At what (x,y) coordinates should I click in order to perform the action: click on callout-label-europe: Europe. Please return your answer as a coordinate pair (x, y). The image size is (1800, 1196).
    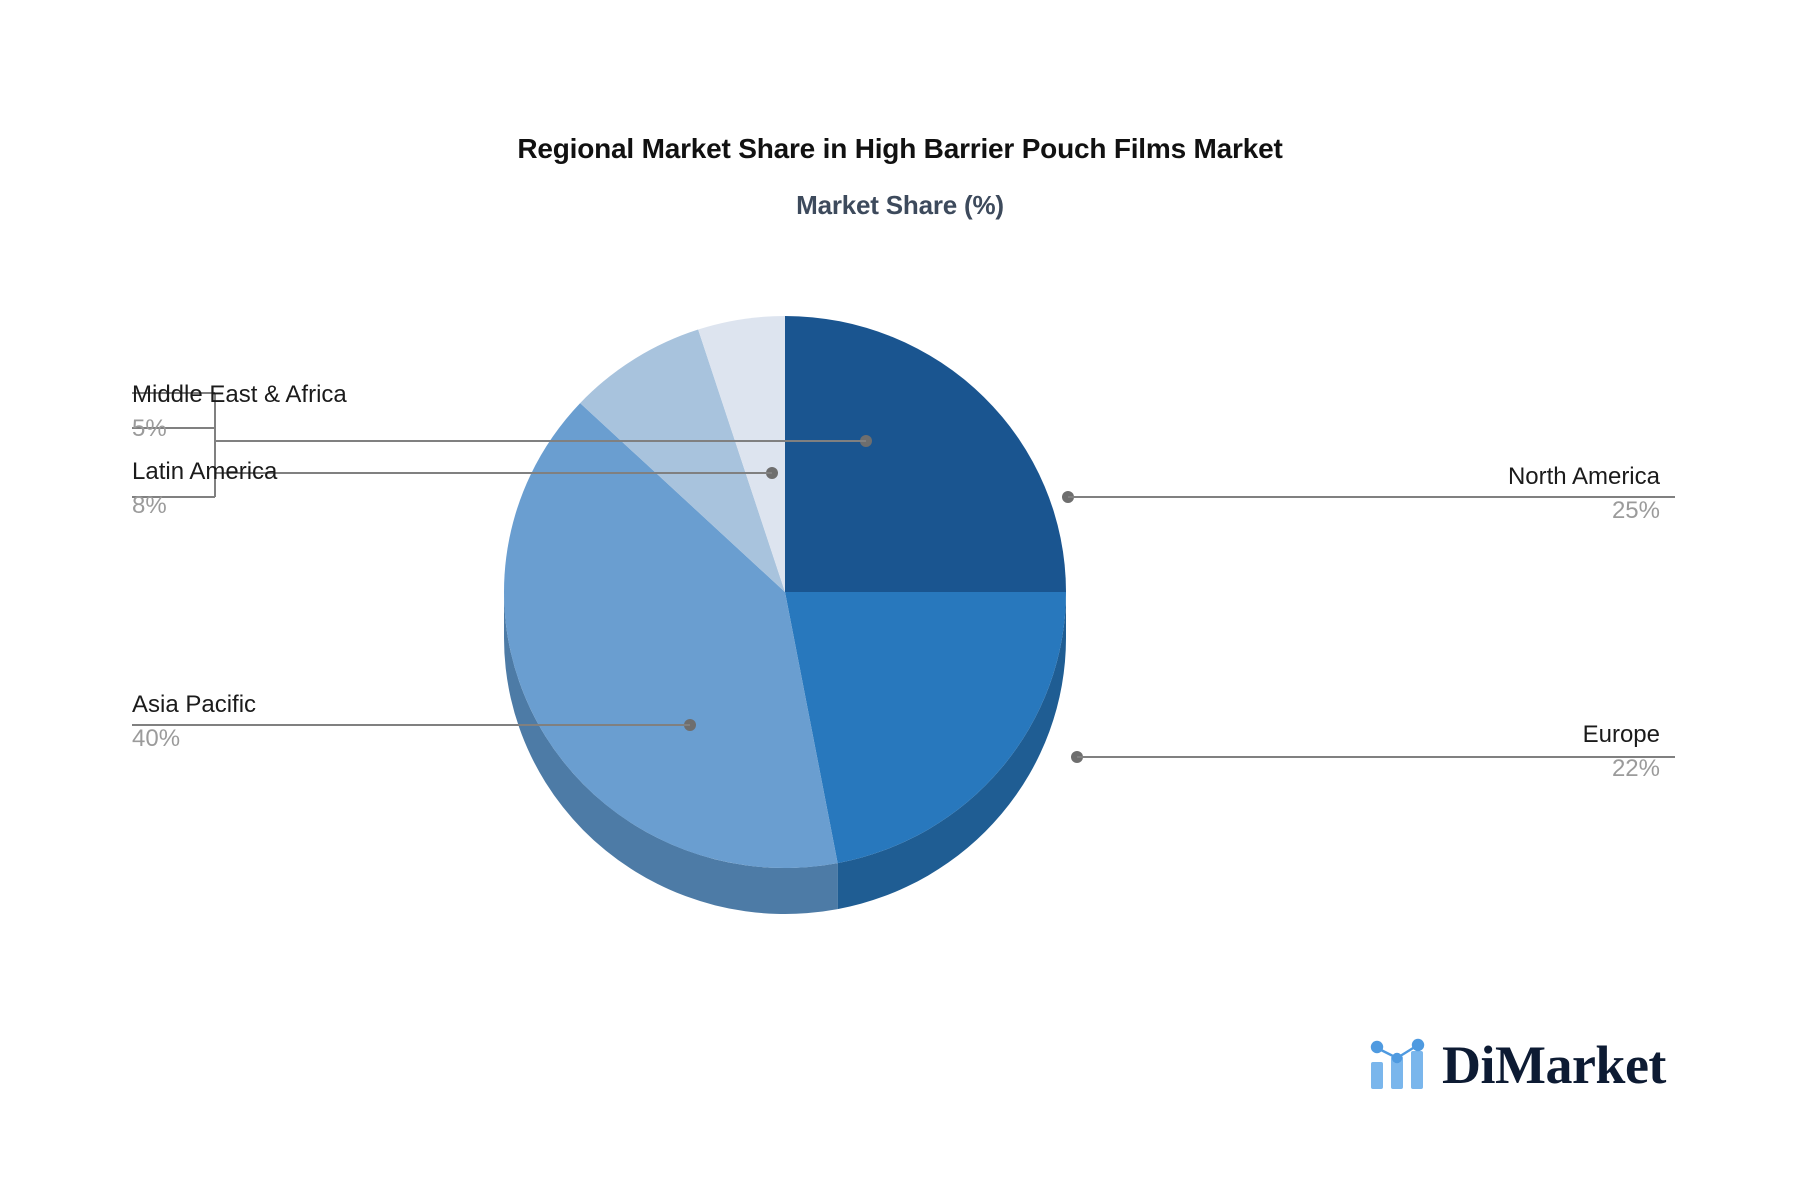
    Looking at the image, I should click on (1621, 734).